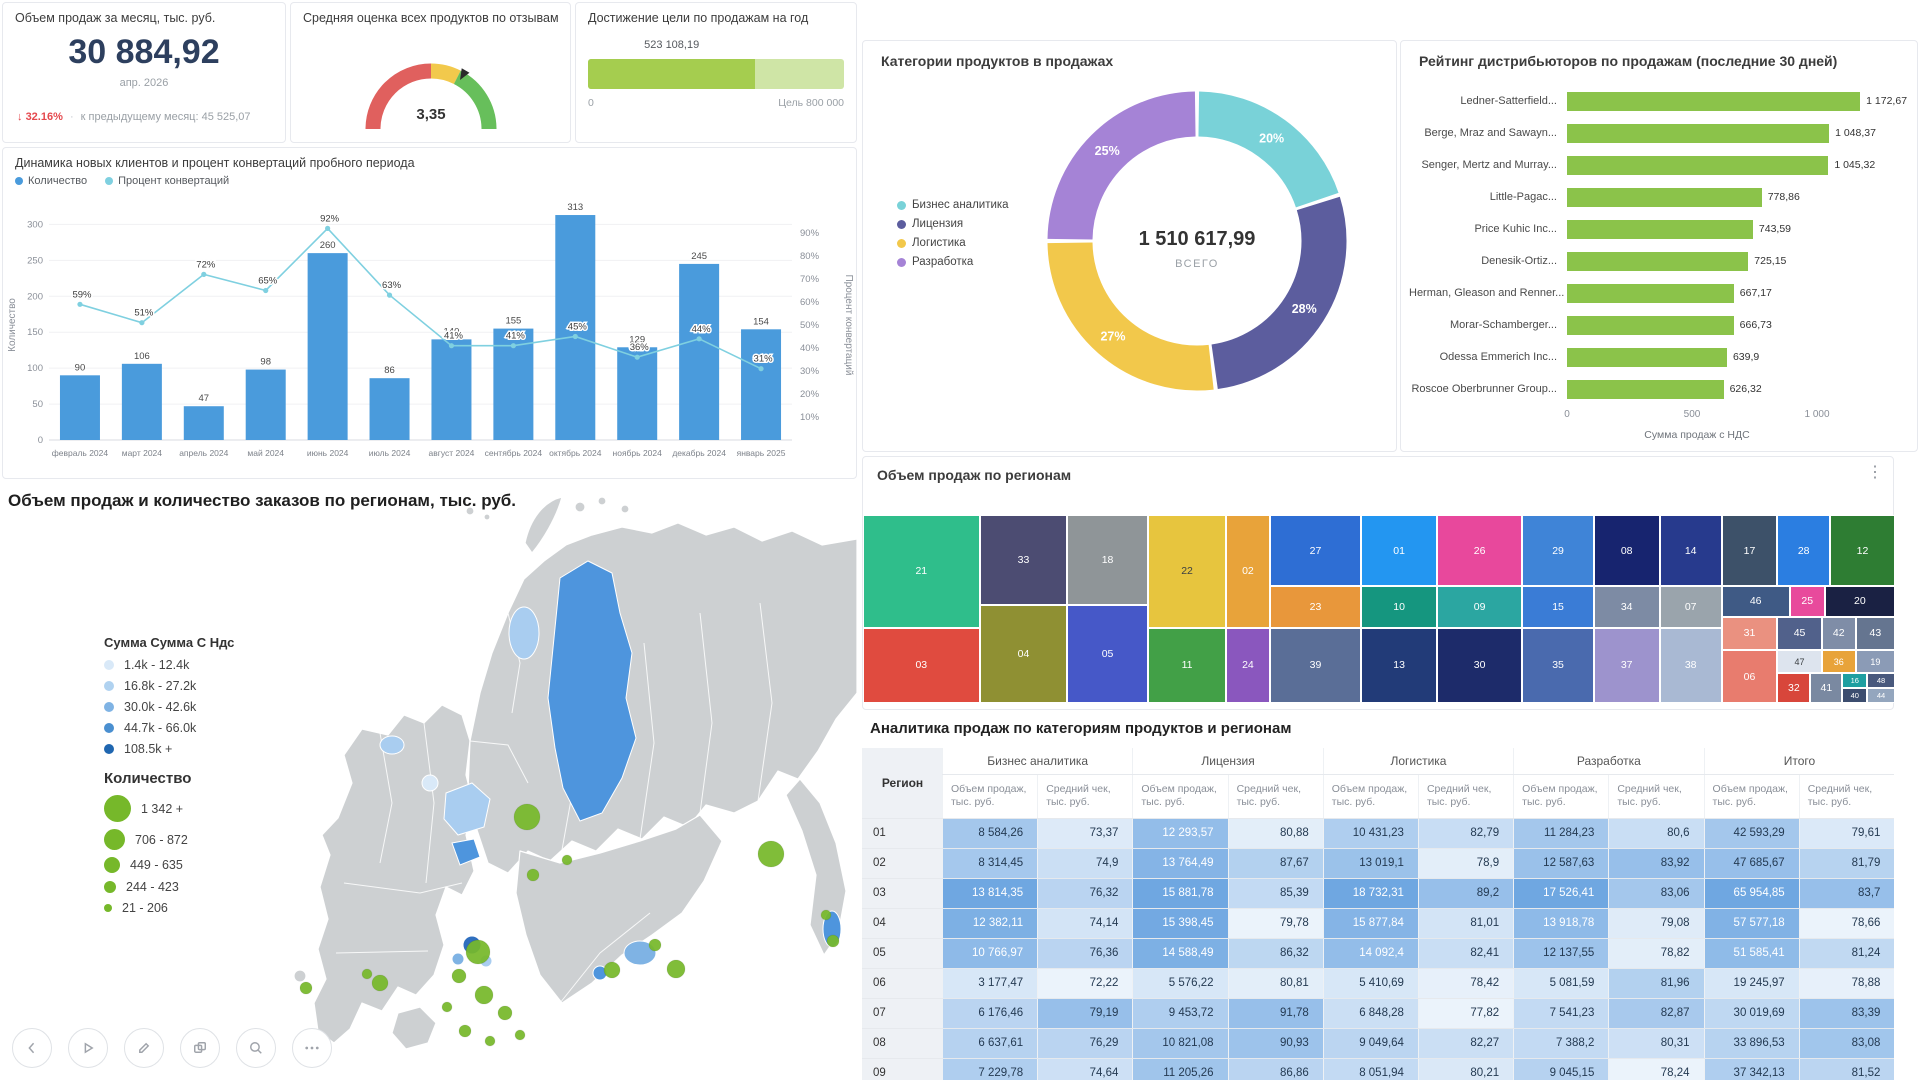  I want to click on order-count-bubbles, so click(569, 925).